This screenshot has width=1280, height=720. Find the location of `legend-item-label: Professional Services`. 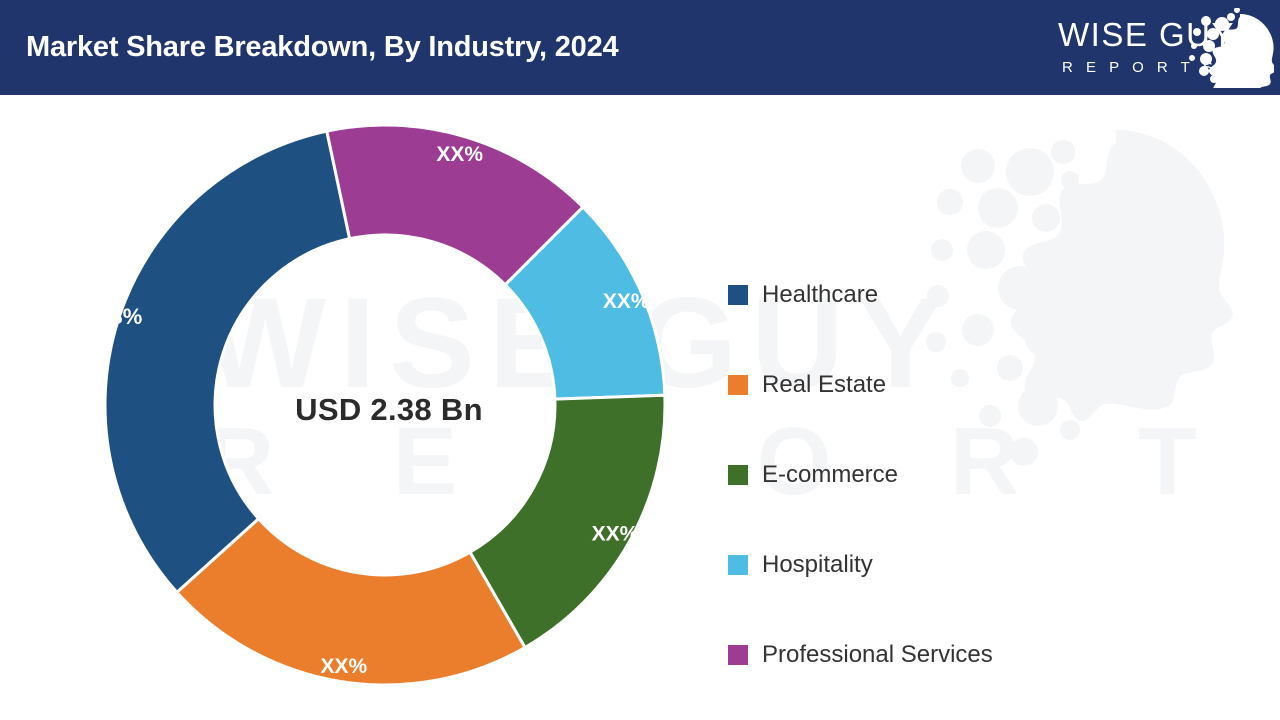

legend-item-label: Professional Services is located at coordinates (877, 654).